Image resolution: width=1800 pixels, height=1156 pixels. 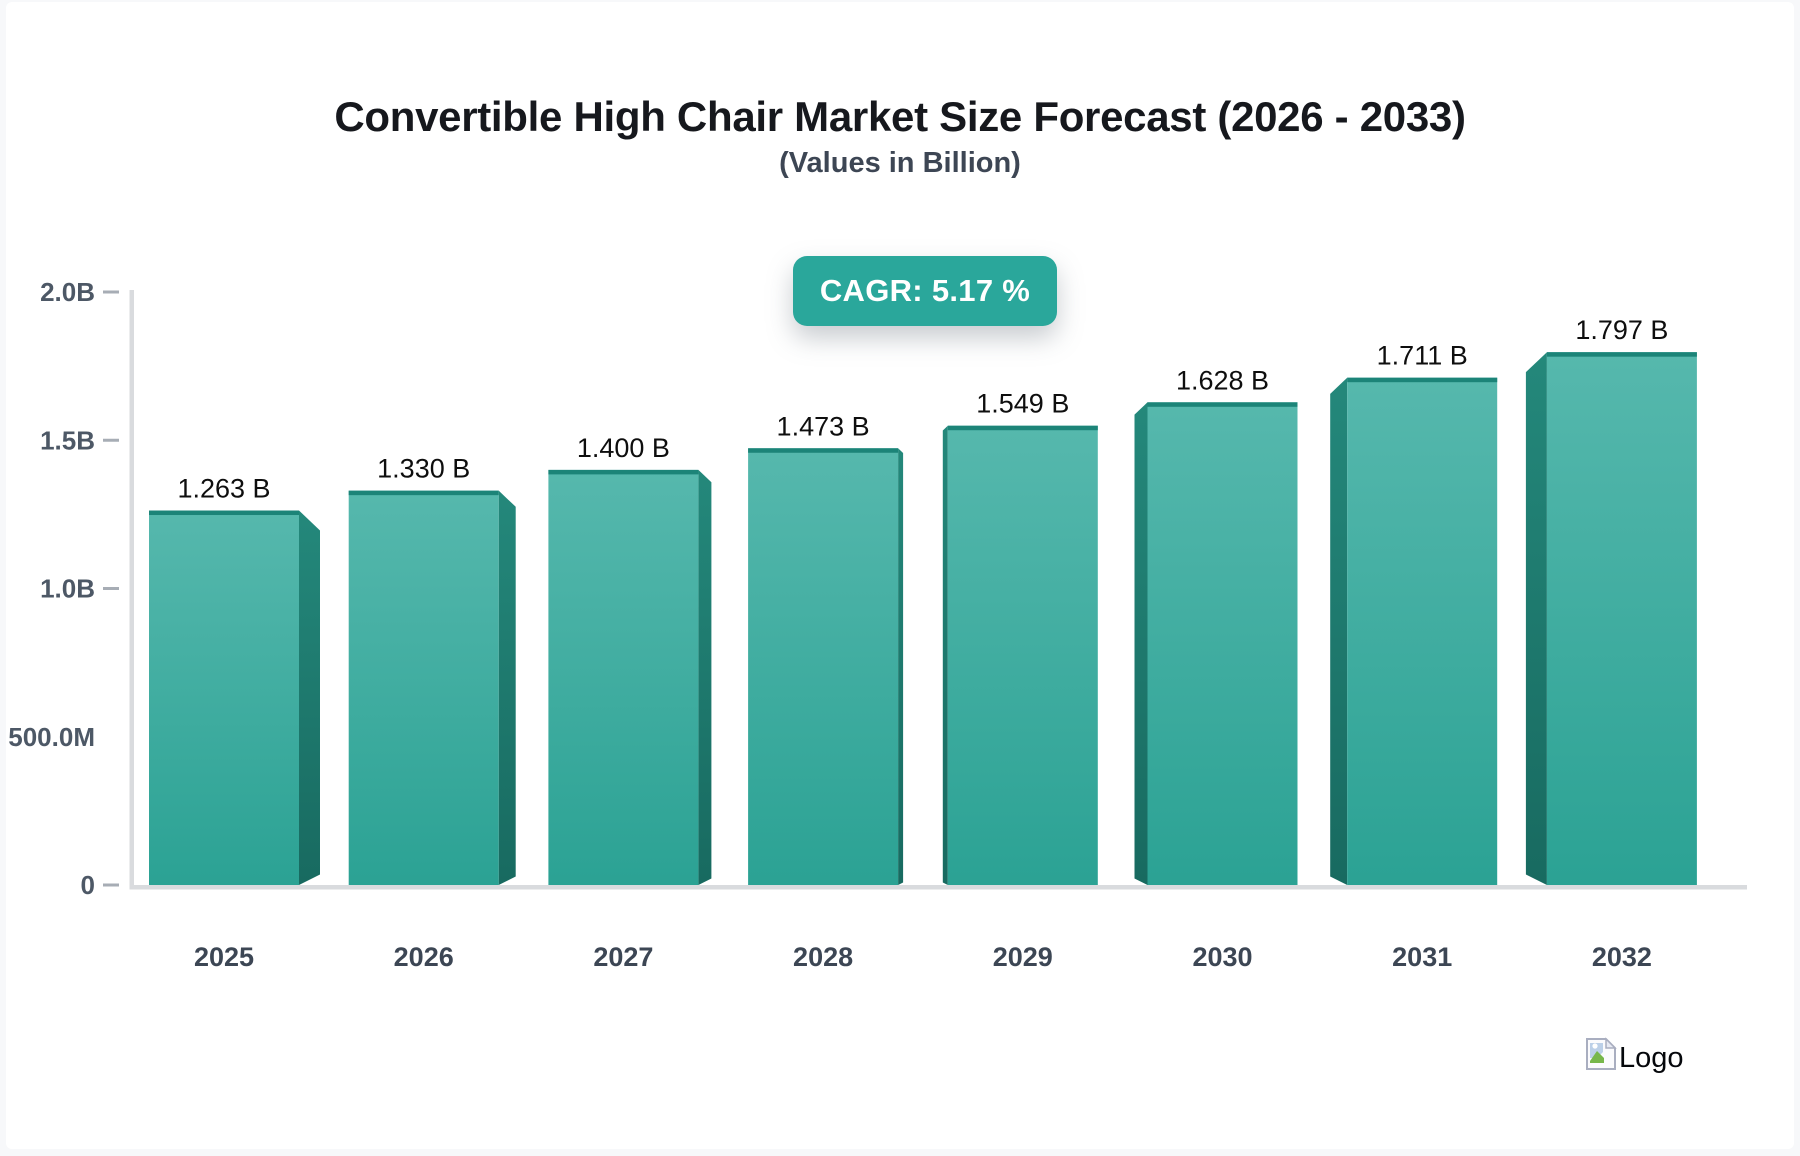 I want to click on y-axis-label: 2.0B, so click(x=67, y=292).